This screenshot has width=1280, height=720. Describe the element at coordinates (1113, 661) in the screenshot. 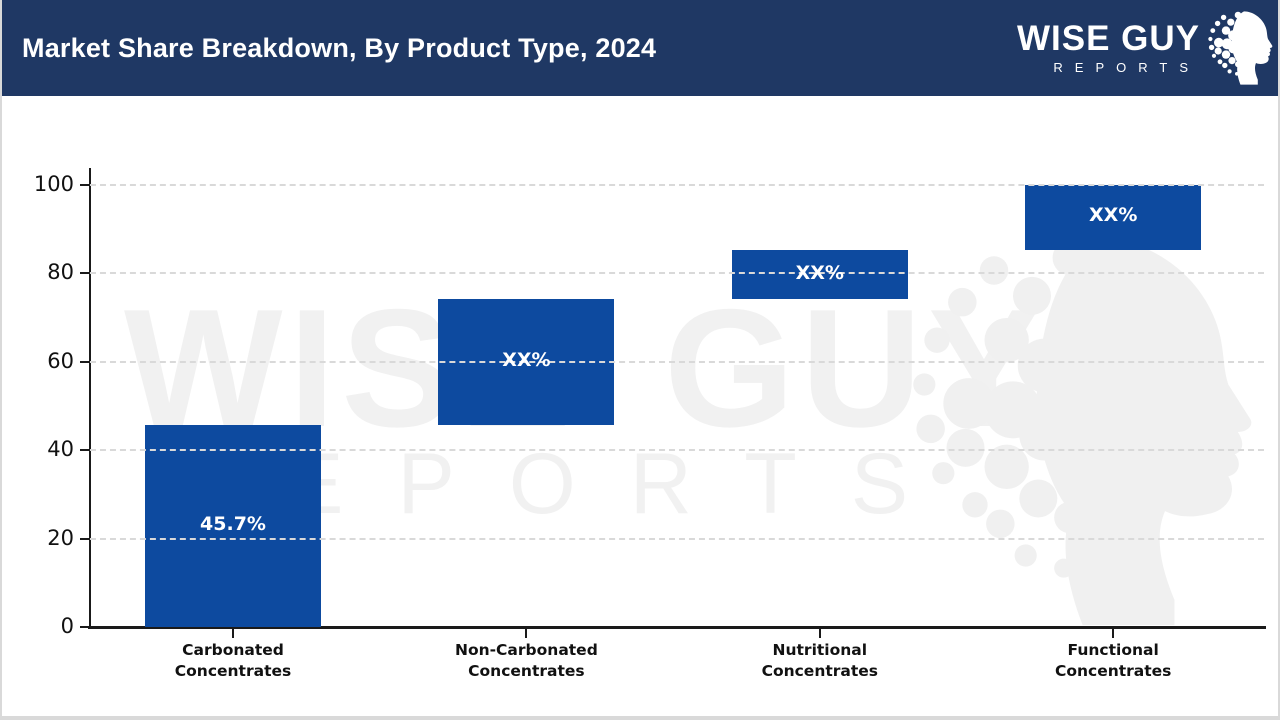

I see `x-category-label: Functional Concentrates` at that location.